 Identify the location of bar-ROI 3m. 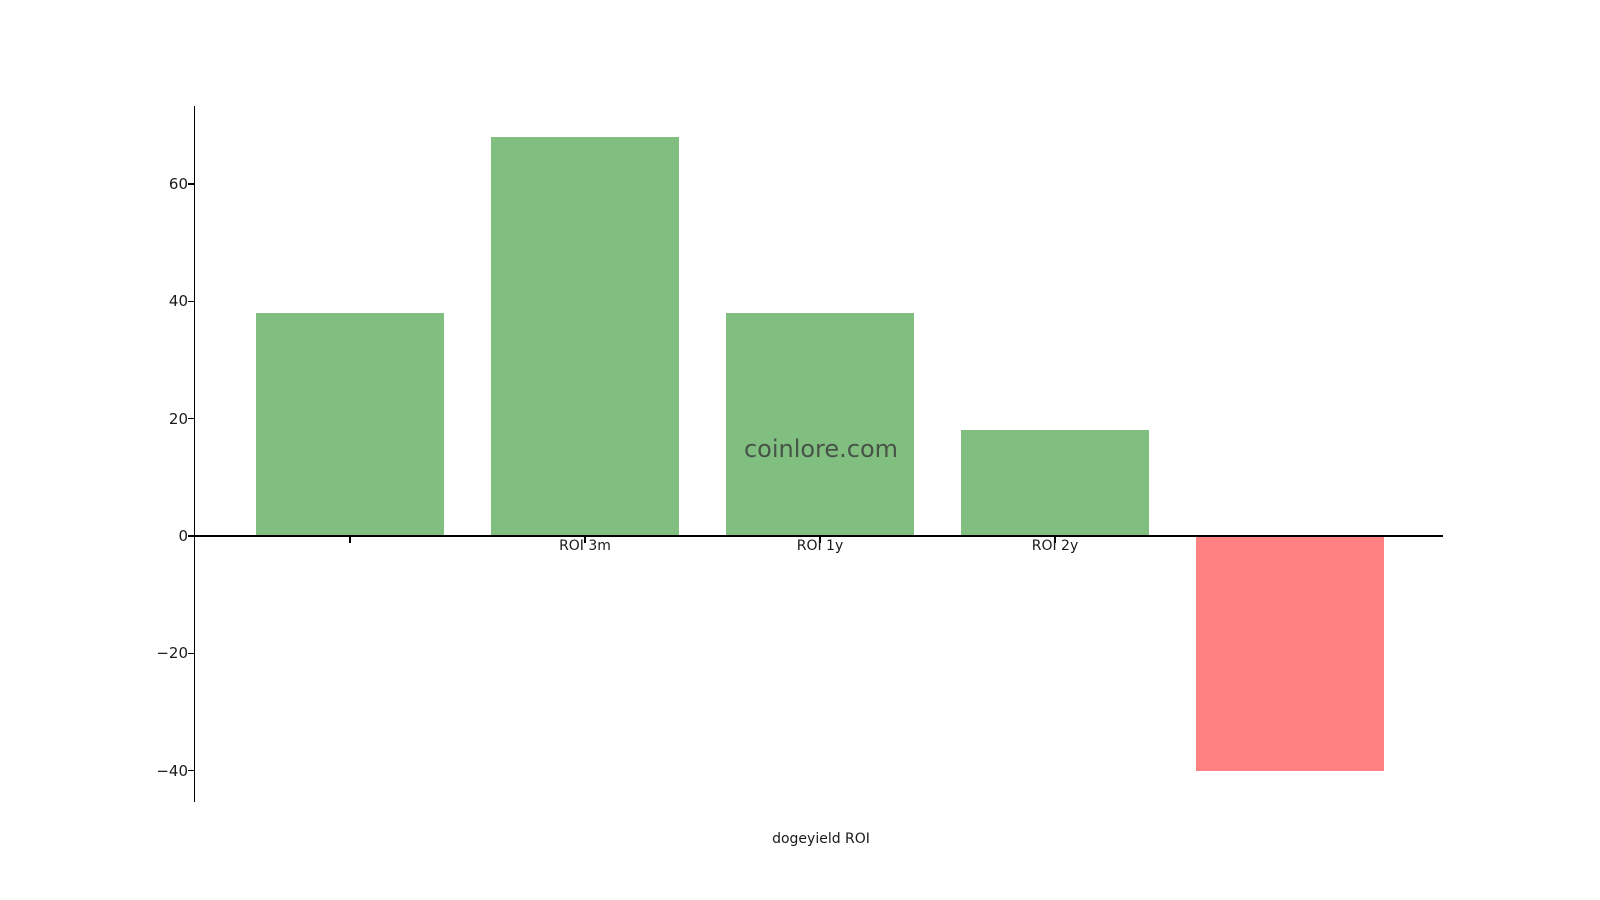
(585, 336).